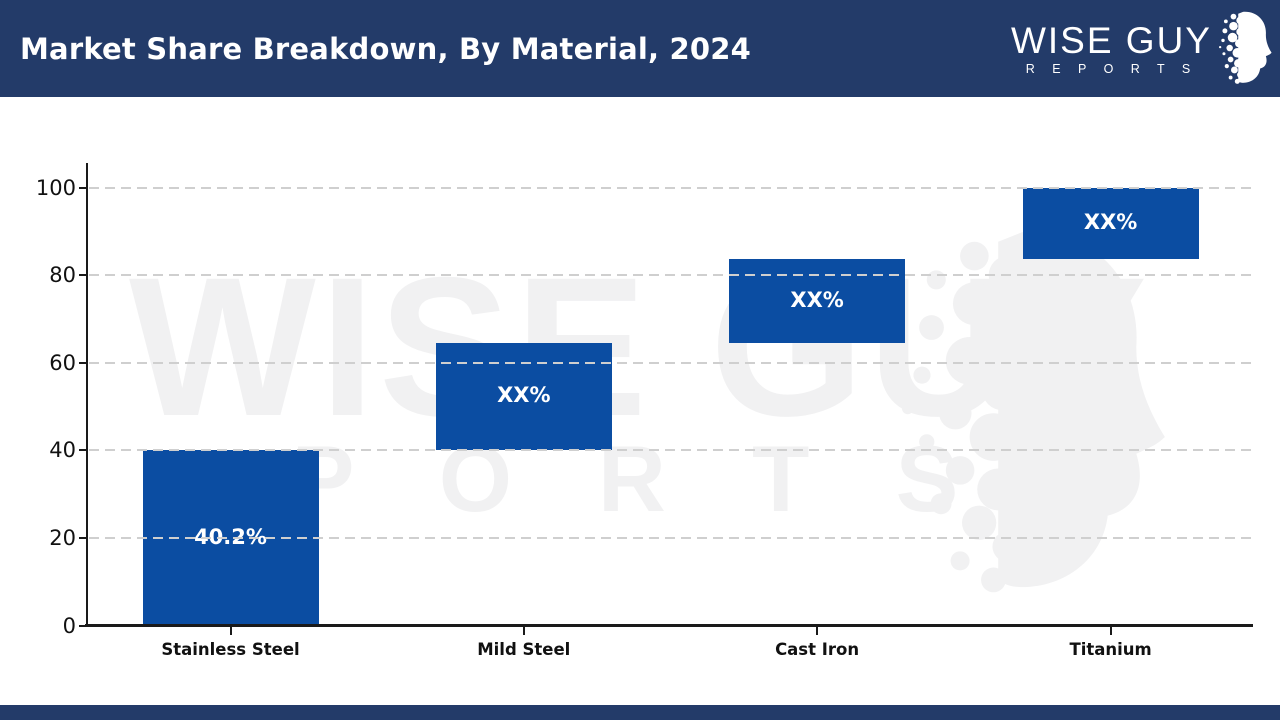 The height and width of the screenshot is (720, 1280). What do you see at coordinates (62, 450) in the screenshot?
I see `y-tick-label-40: 40` at bounding box center [62, 450].